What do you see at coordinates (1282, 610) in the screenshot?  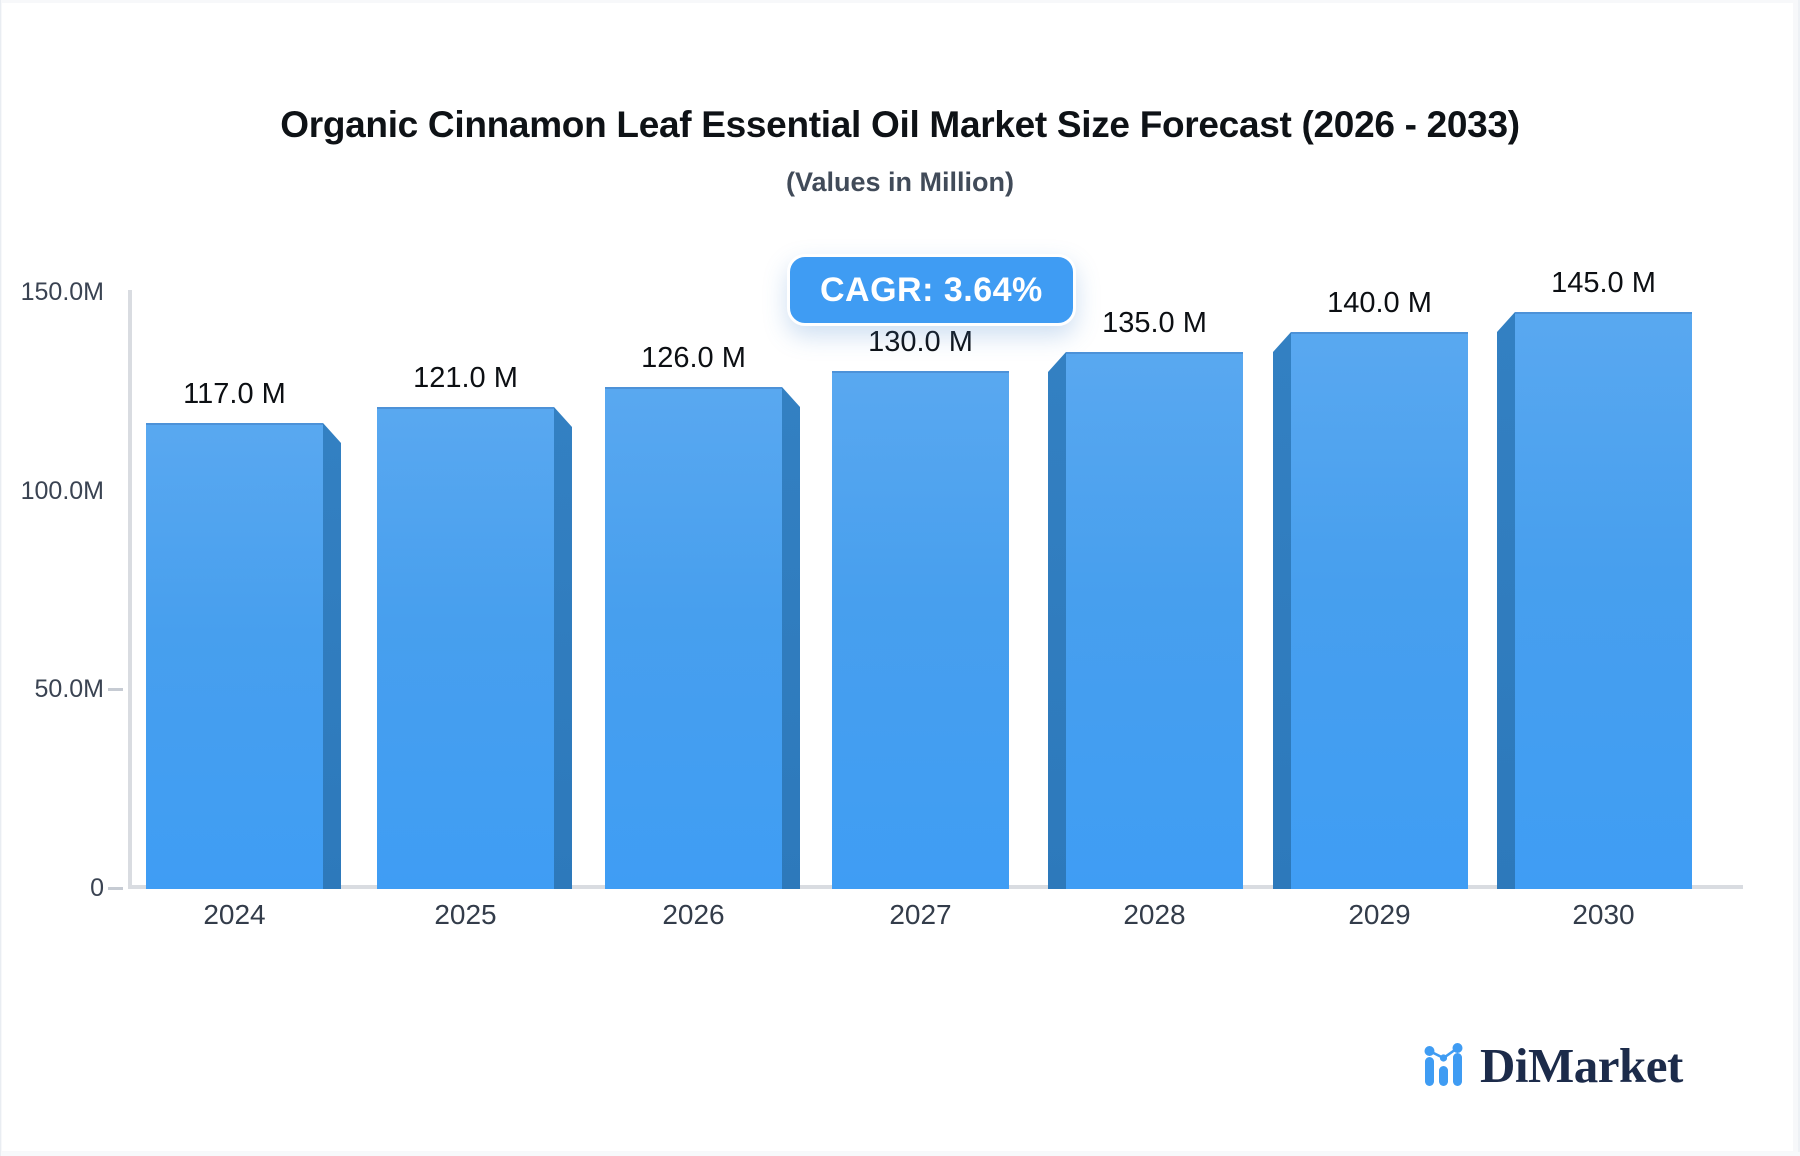 I see `bar-side-face-2029` at bounding box center [1282, 610].